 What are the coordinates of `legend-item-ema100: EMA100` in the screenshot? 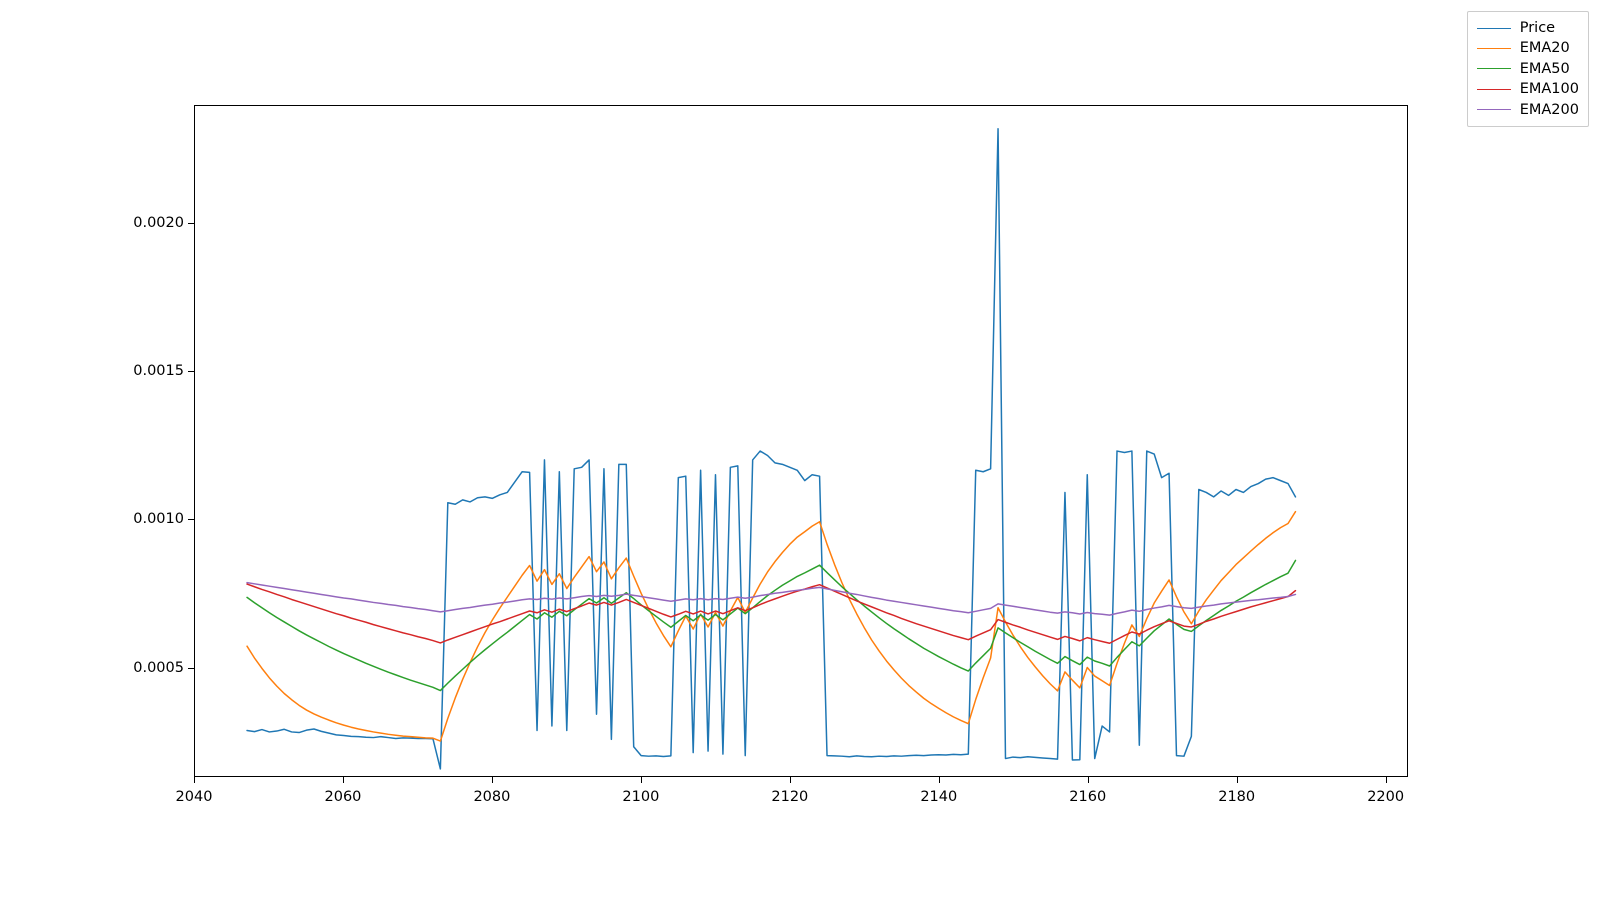 It's located at (1527, 89).